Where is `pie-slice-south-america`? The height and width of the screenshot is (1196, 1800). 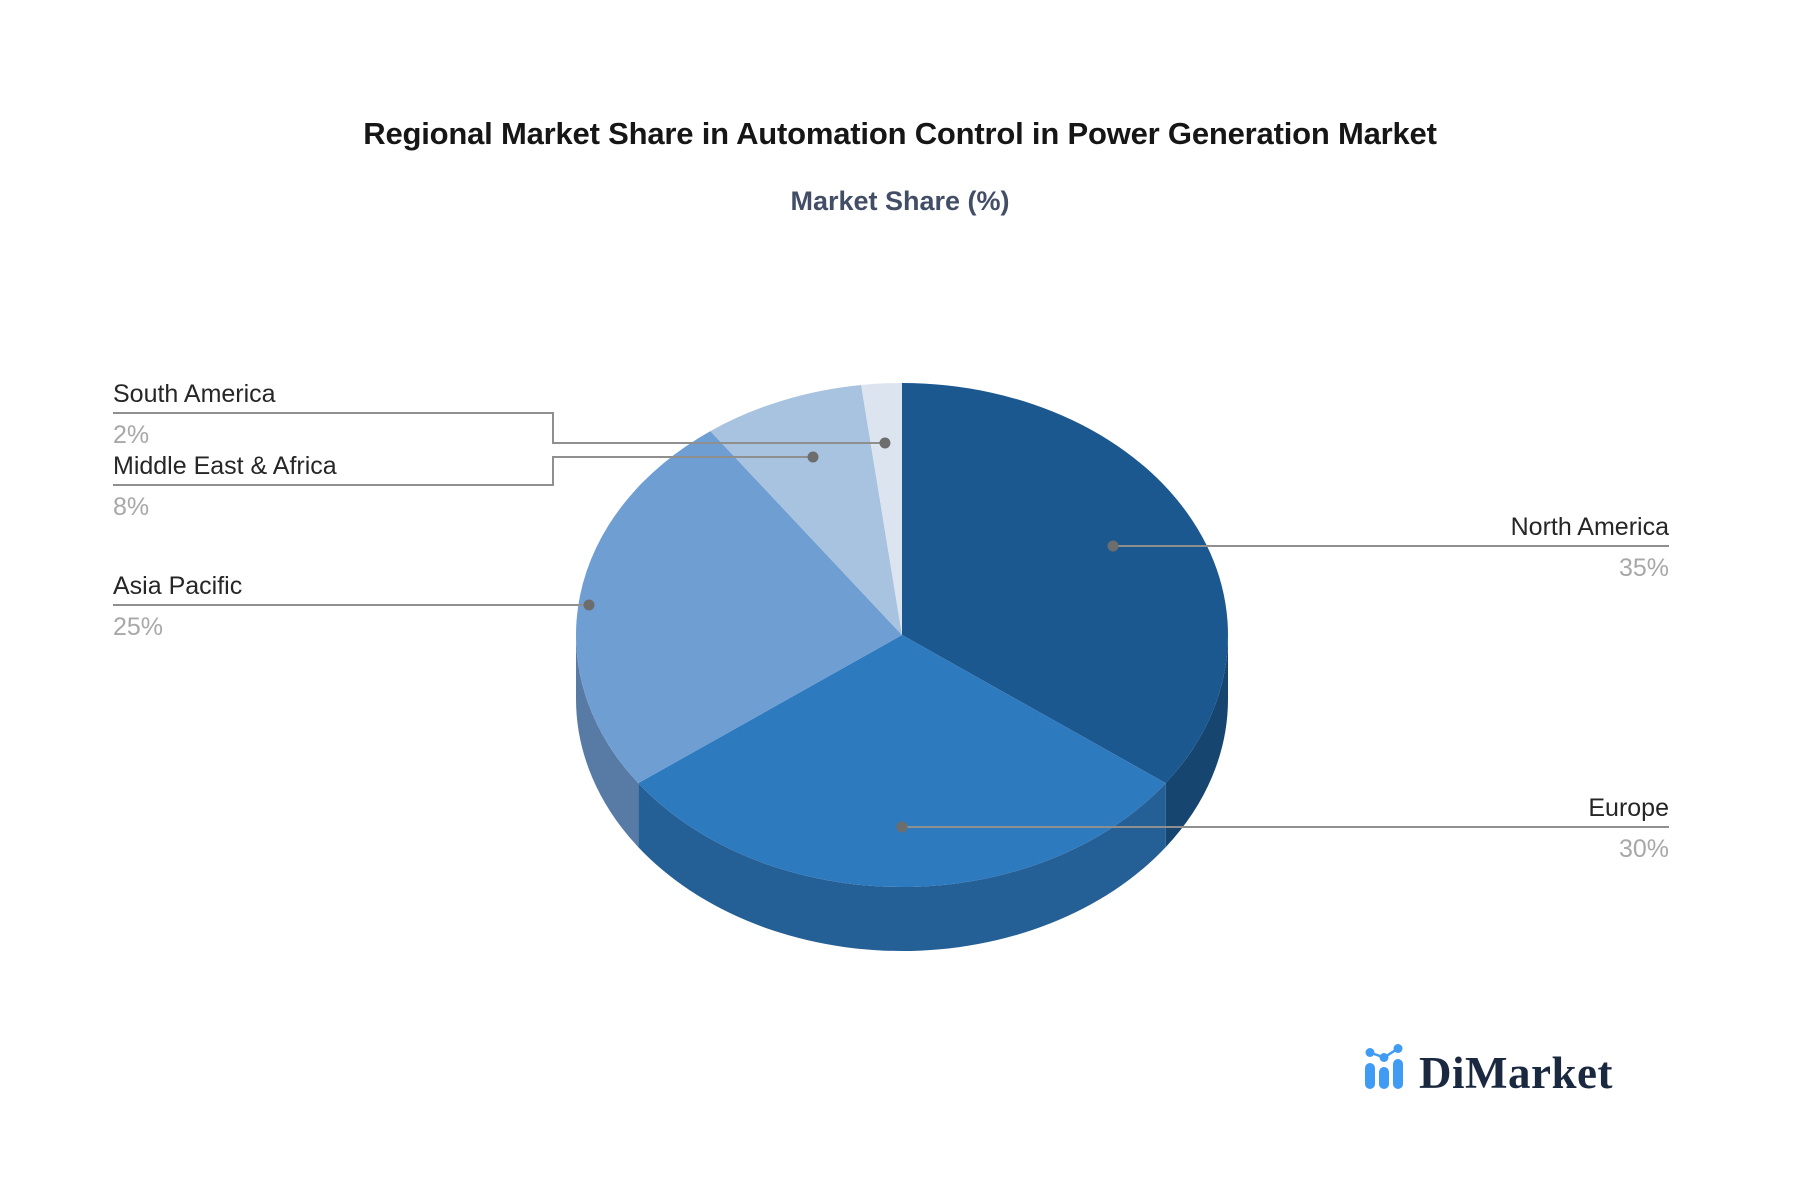 pie-slice-south-america is located at coordinates (881, 509).